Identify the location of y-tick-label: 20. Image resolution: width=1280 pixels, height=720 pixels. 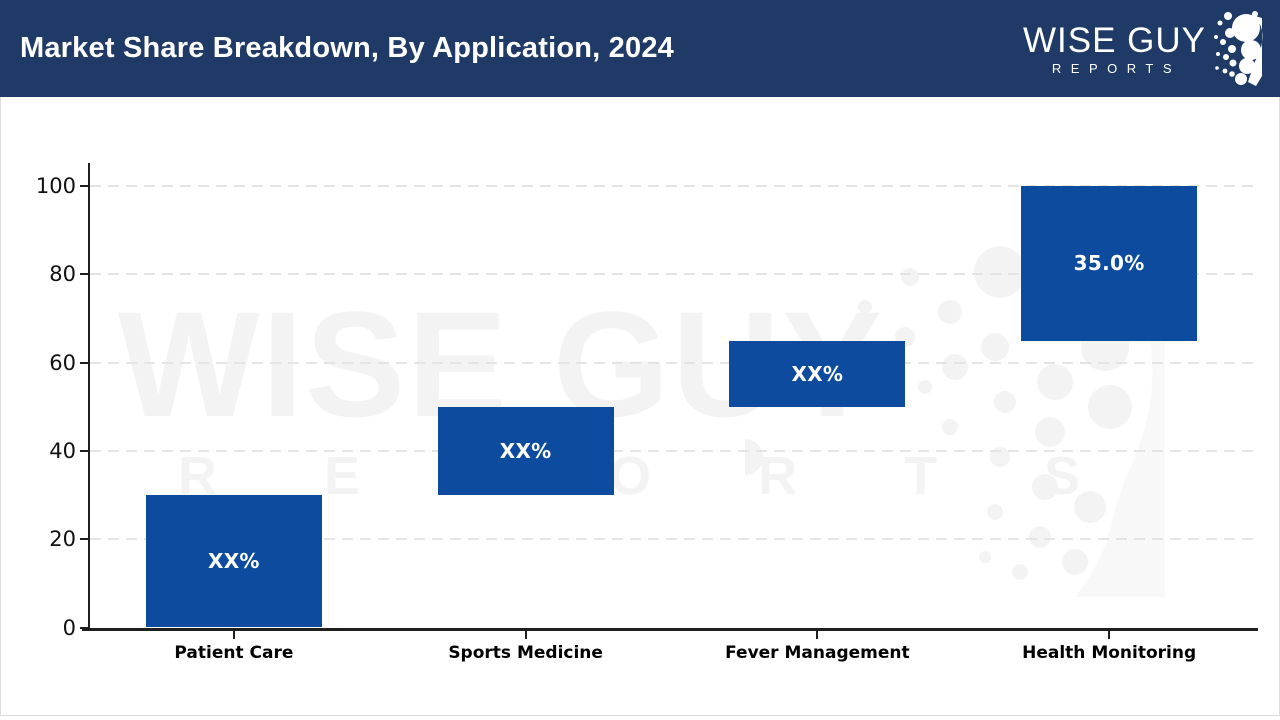
(62, 539).